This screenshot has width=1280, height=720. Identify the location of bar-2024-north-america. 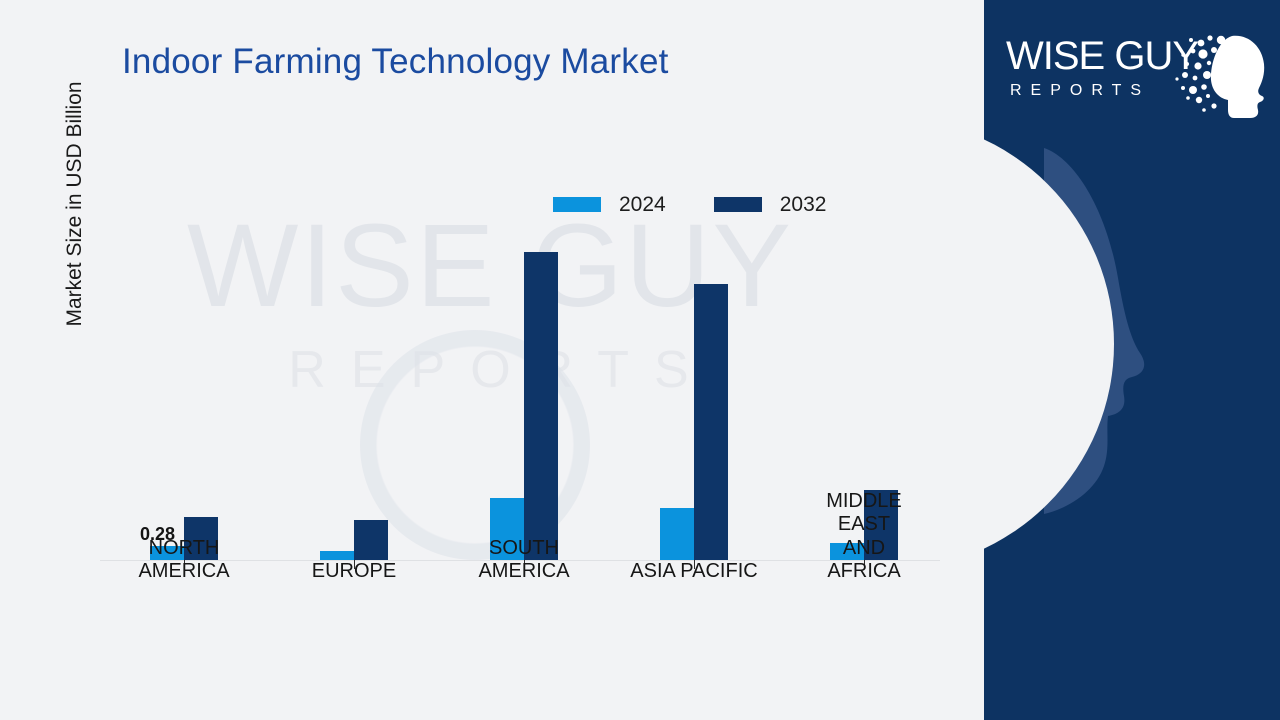
(167, 553).